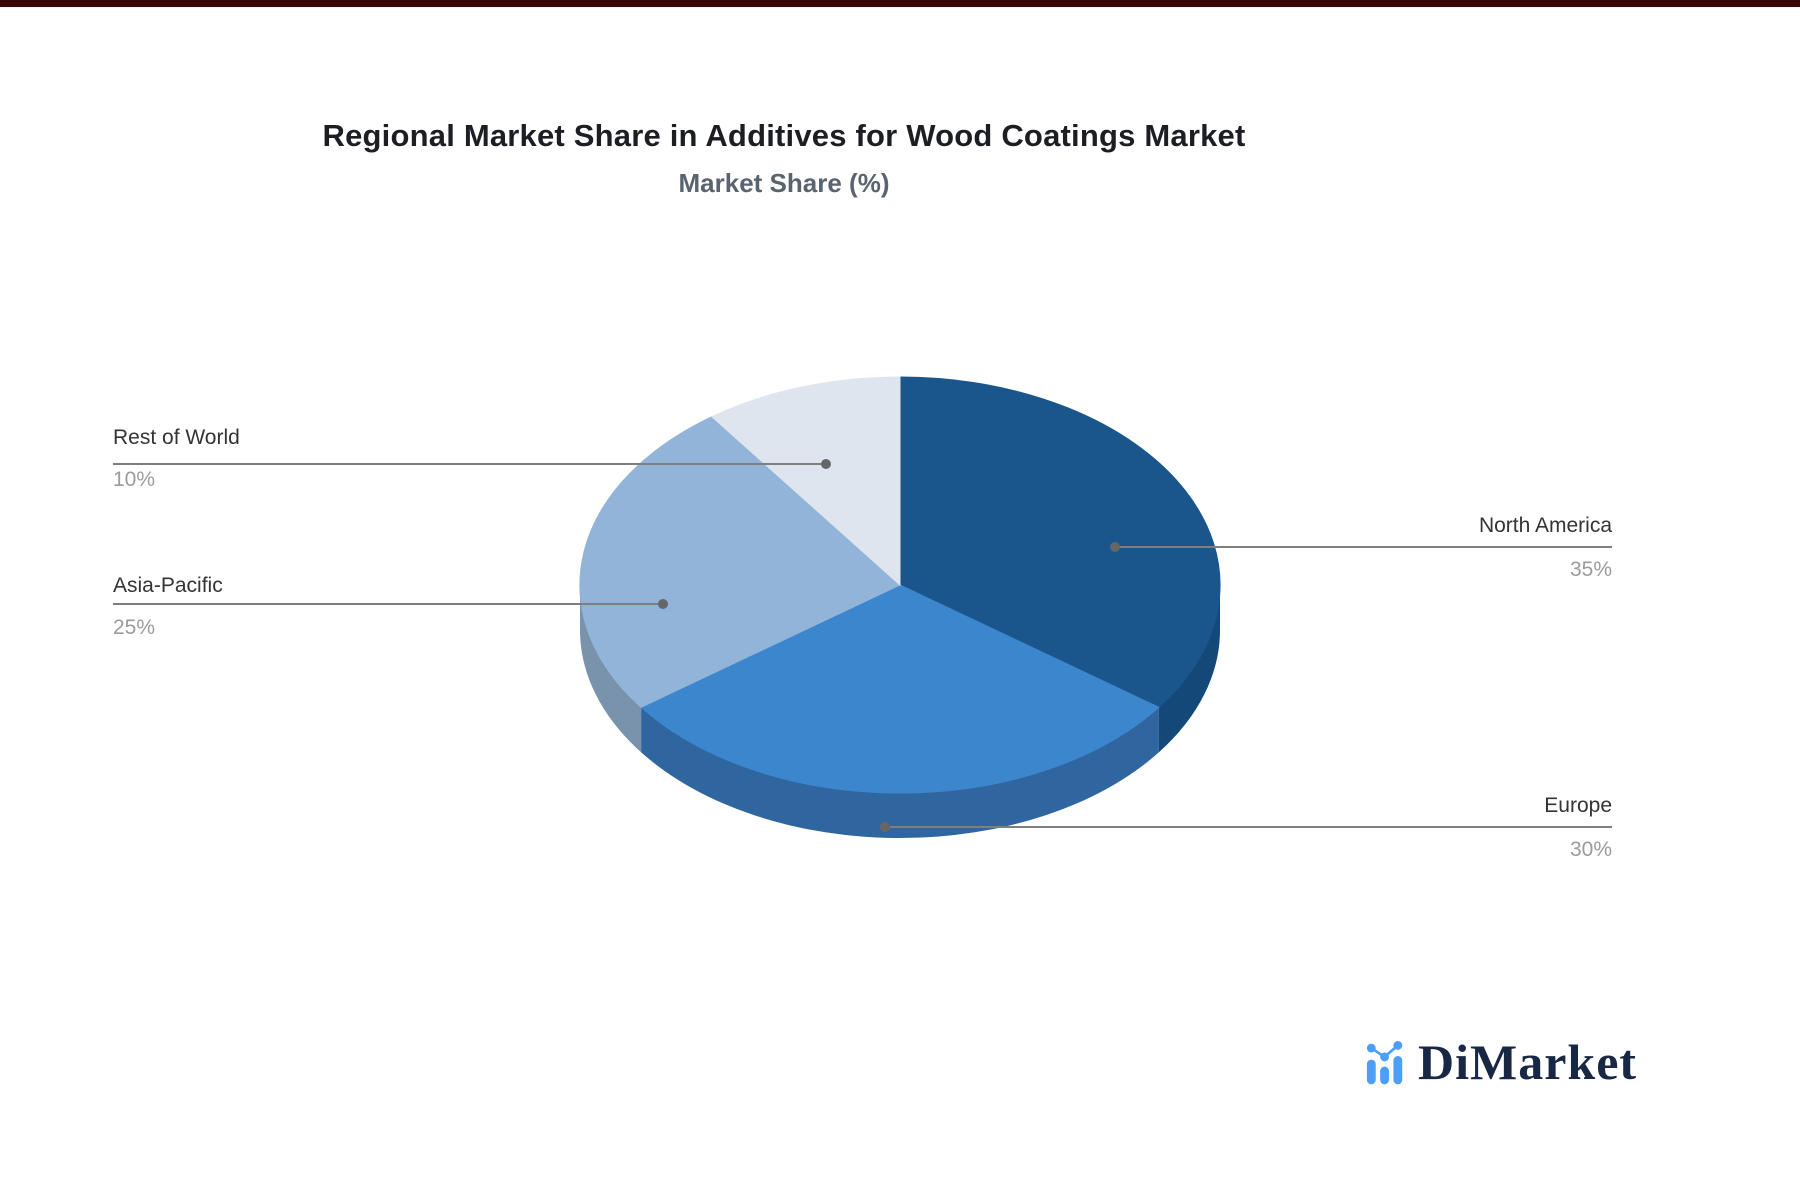 This screenshot has height=1196, width=1800. Describe the element at coordinates (176, 437) in the screenshot. I see `slice-label-rest-of-world: Rest of World` at that location.